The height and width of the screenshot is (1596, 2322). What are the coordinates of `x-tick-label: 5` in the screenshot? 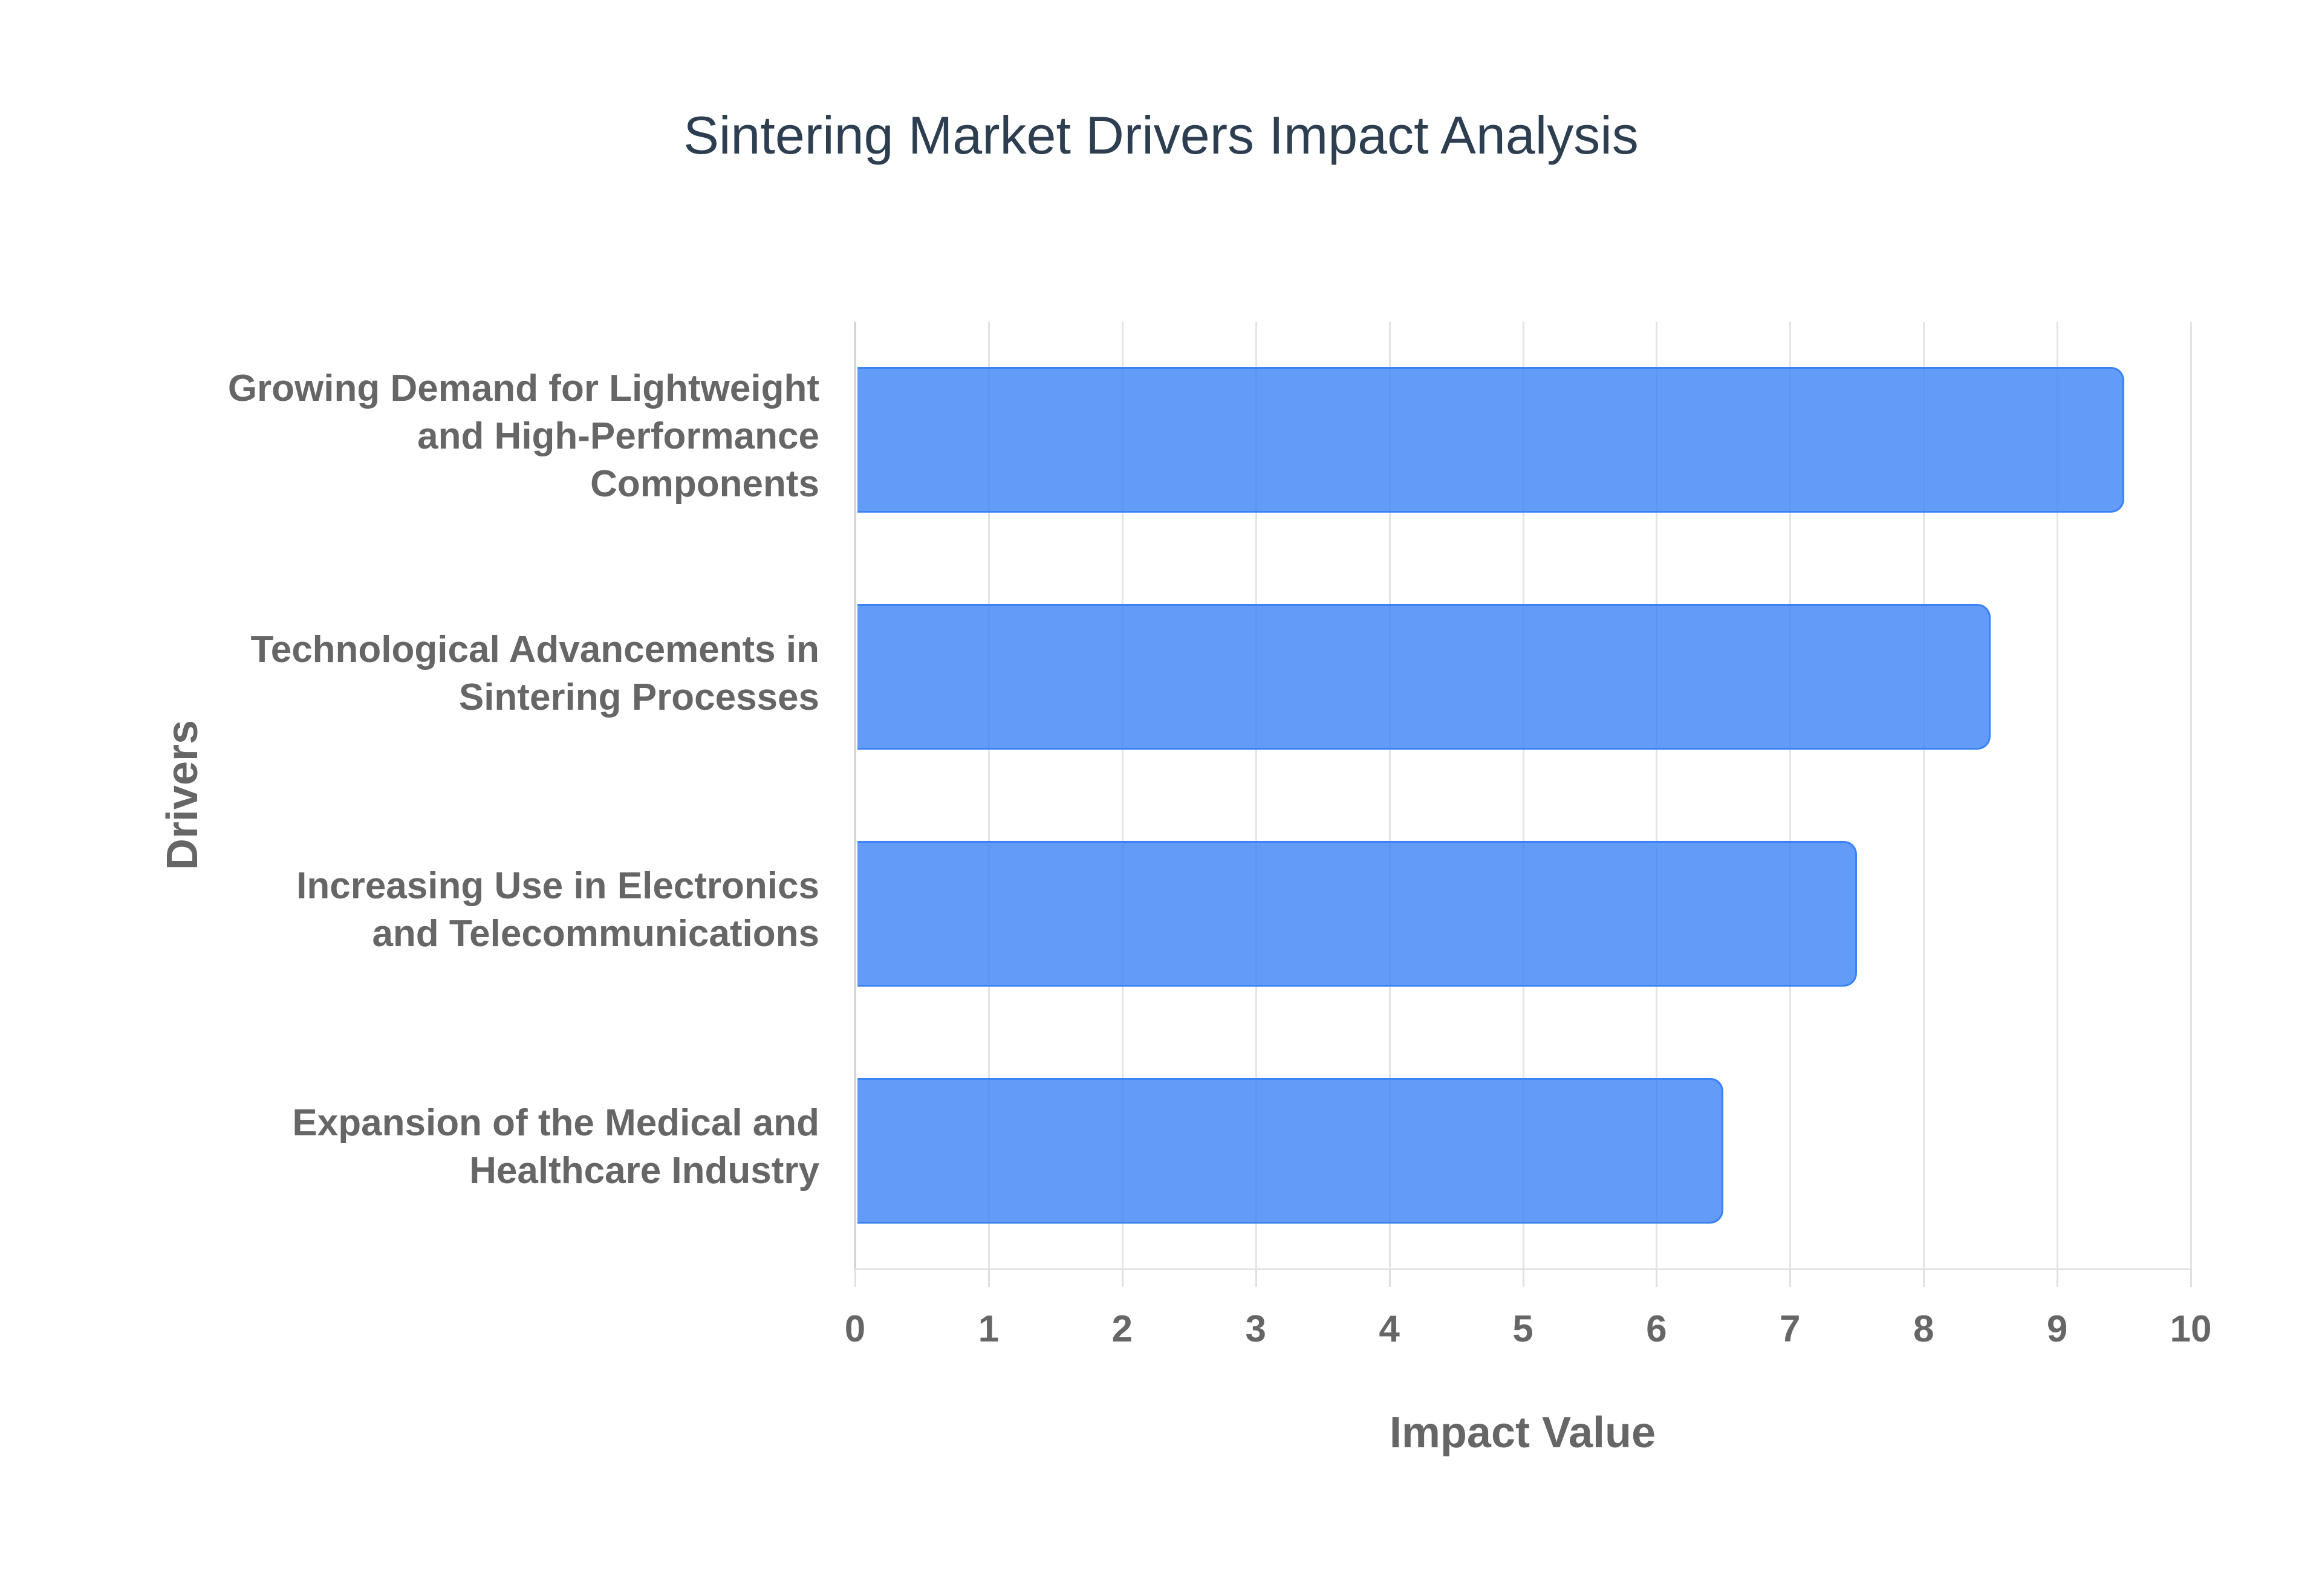 It's located at (1523, 1329).